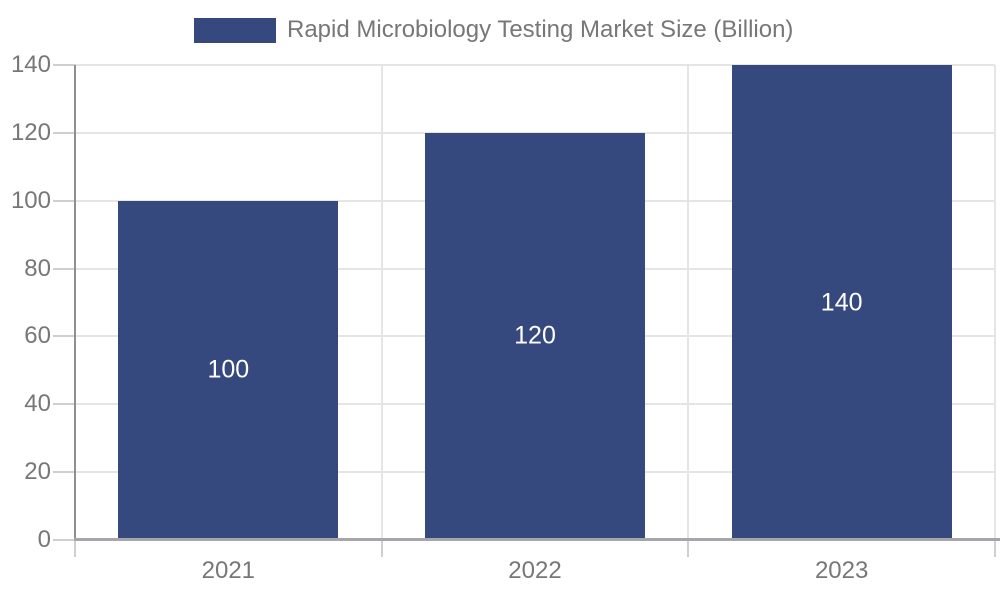 Image resolution: width=1000 pixels, height=600 pixels. I want to click on y-tick-label: 80, so click(37, 268).